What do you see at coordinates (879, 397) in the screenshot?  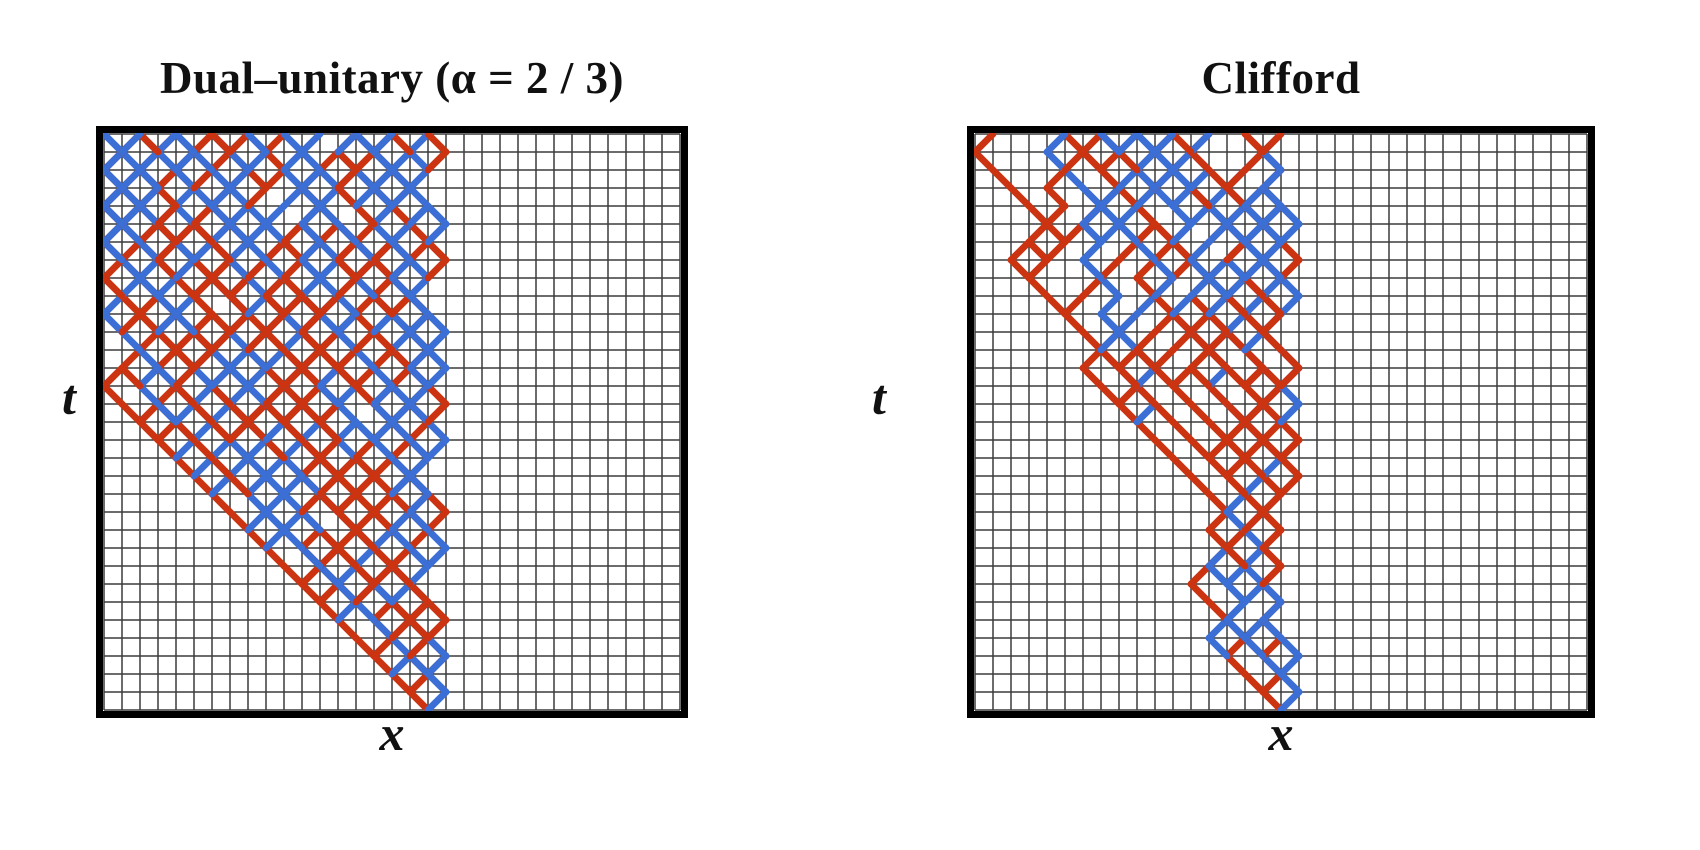 I see `y-axis-label-t-right: t` at bounding box center [879, 397].